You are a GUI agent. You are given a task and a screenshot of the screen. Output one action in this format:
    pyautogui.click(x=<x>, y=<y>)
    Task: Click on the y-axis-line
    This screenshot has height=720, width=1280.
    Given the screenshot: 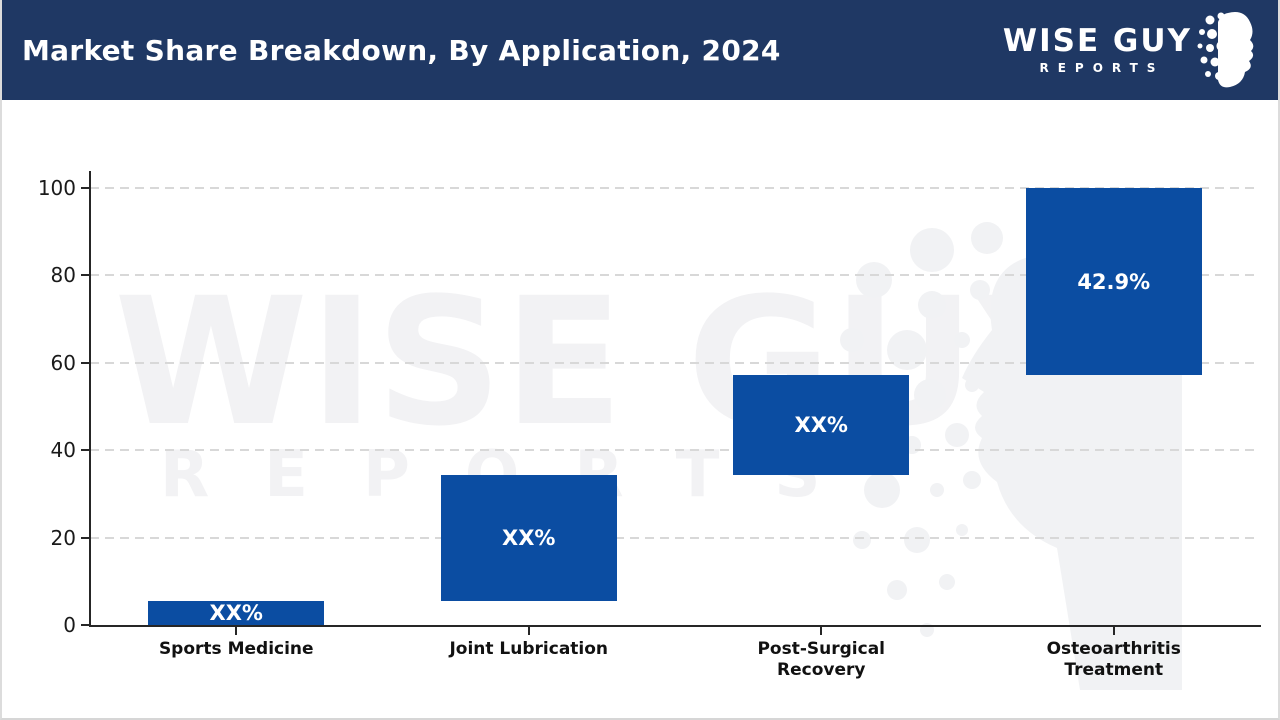 What is the action you would take?
    pyautogui.click(x=90, y=398)
    